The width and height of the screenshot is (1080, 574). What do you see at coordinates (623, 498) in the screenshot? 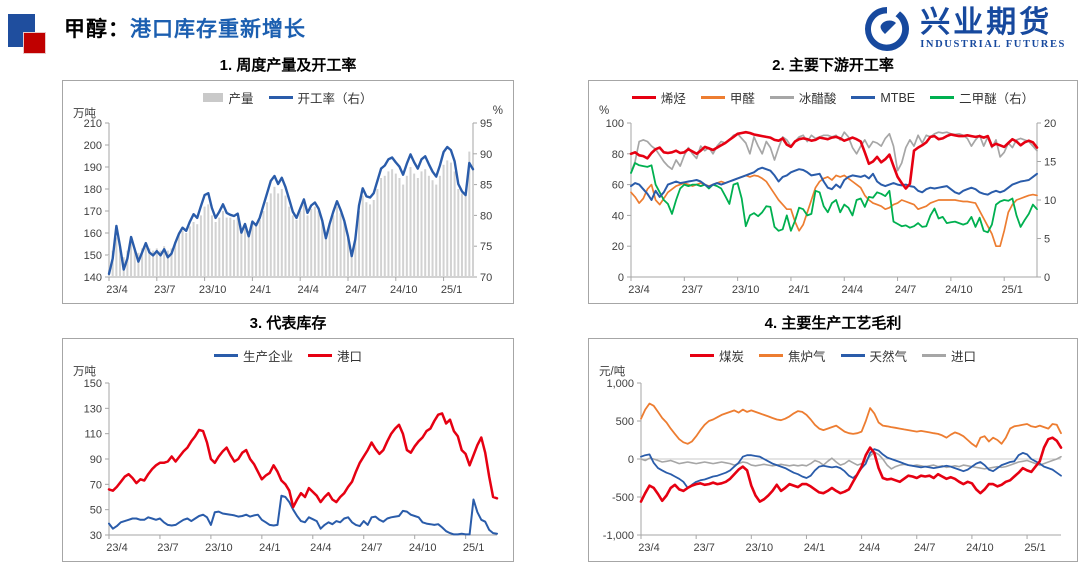
I see `y-axis-tick-label: -500` at bounding box center [623, 498].